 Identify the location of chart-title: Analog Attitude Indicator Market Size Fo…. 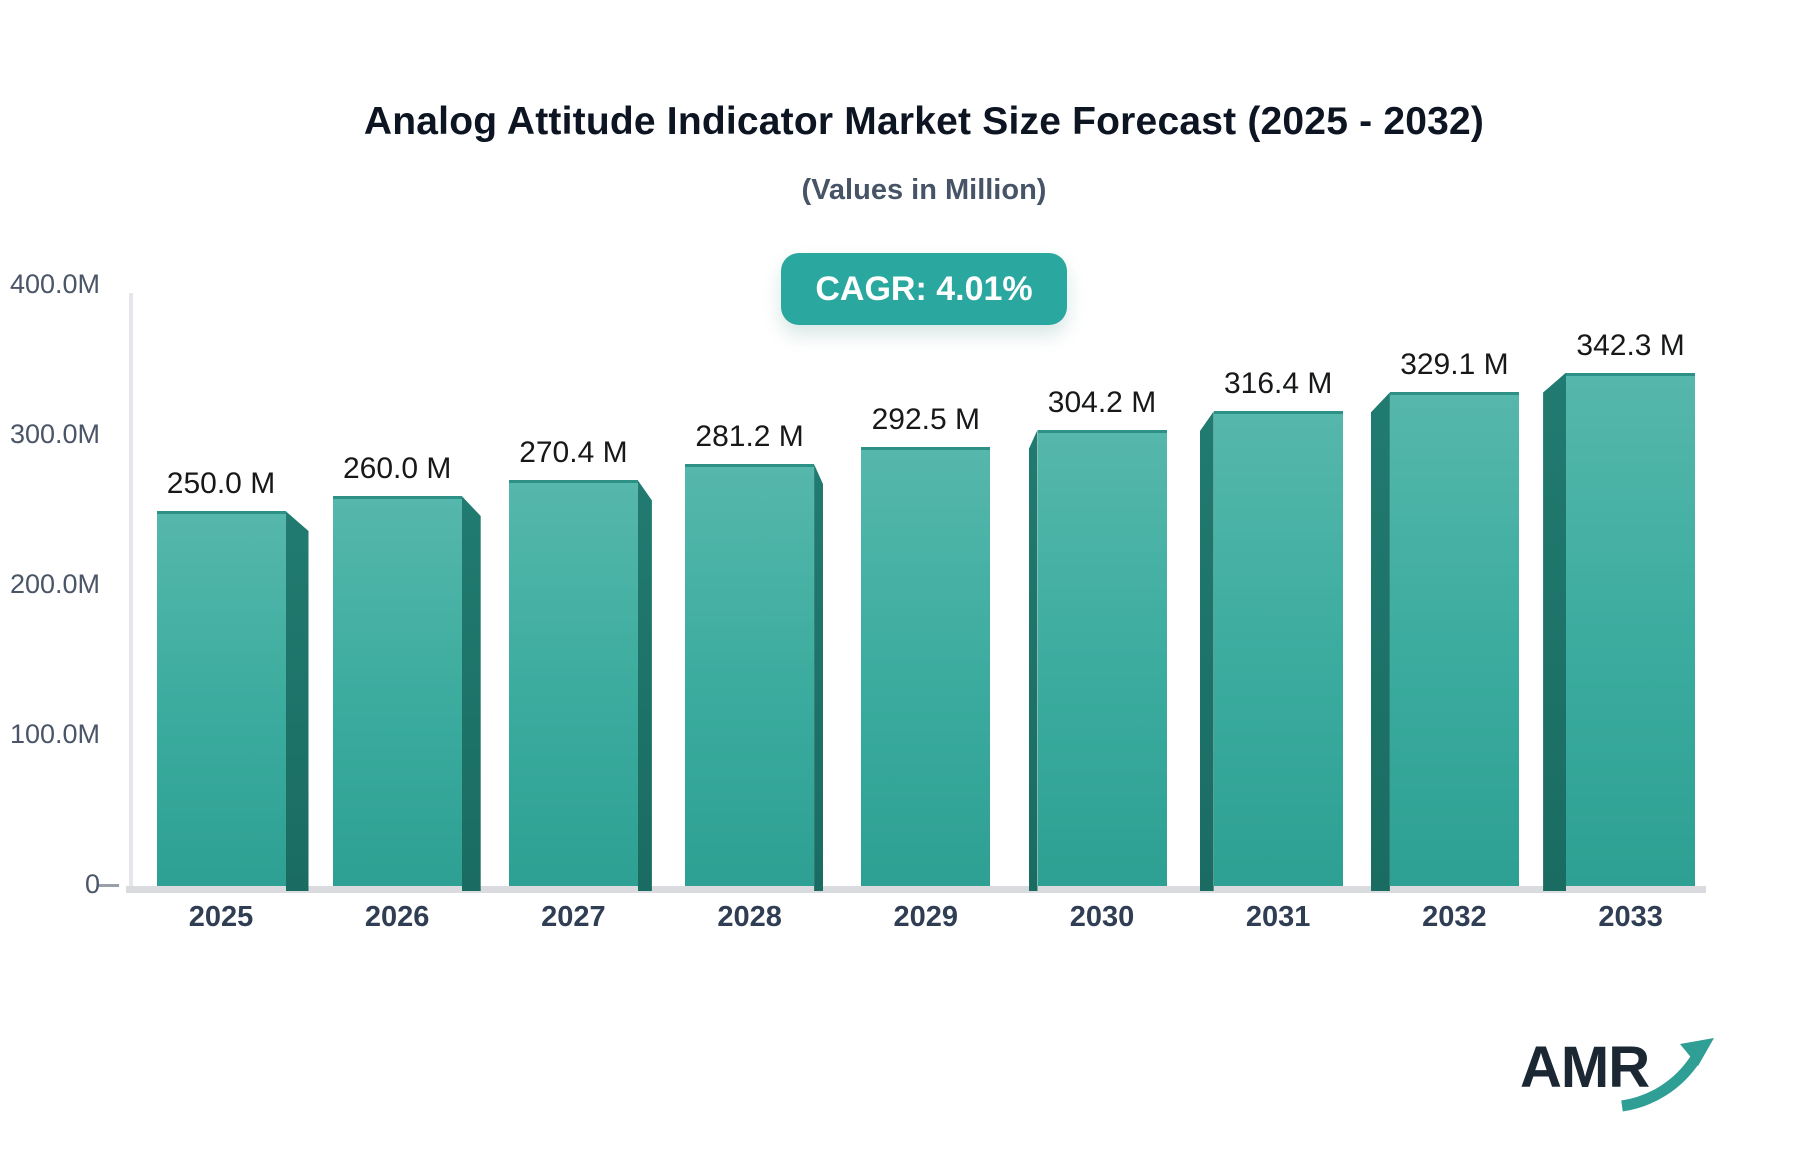
(924, 121).